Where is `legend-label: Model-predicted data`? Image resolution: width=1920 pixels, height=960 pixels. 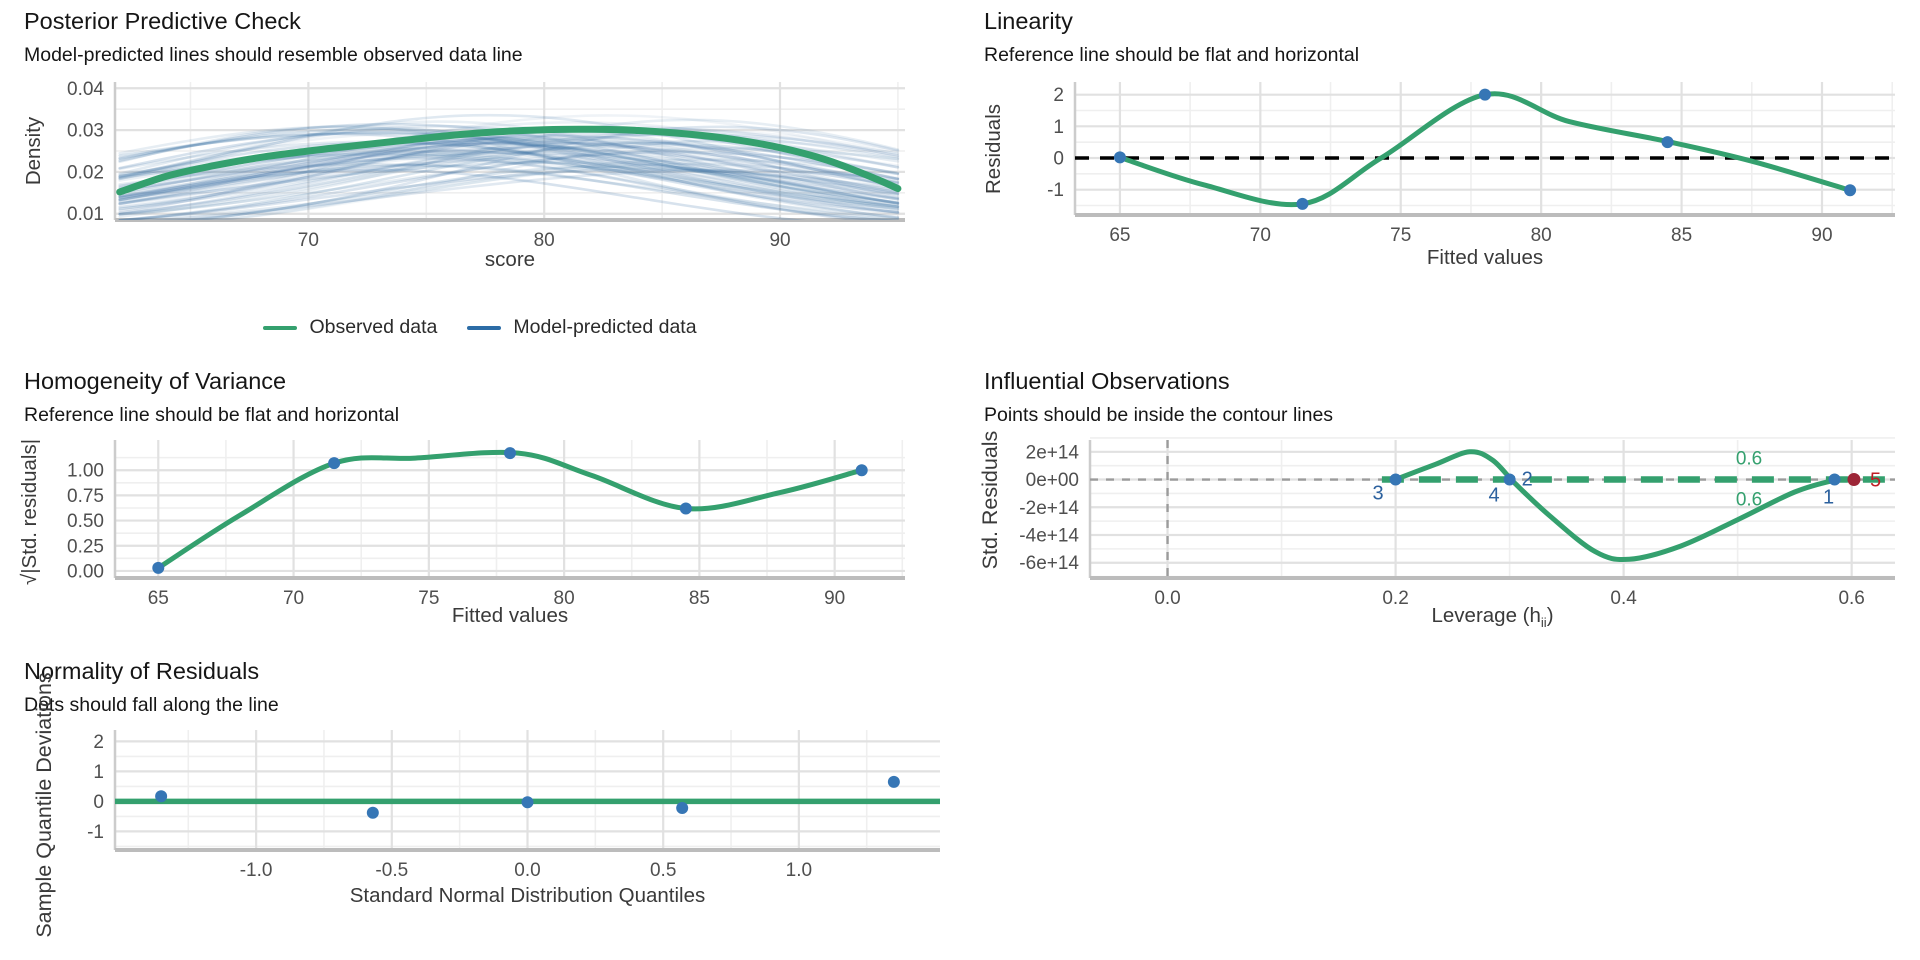 legend-label: Model-predicted data is located at coordinates (605, 327).